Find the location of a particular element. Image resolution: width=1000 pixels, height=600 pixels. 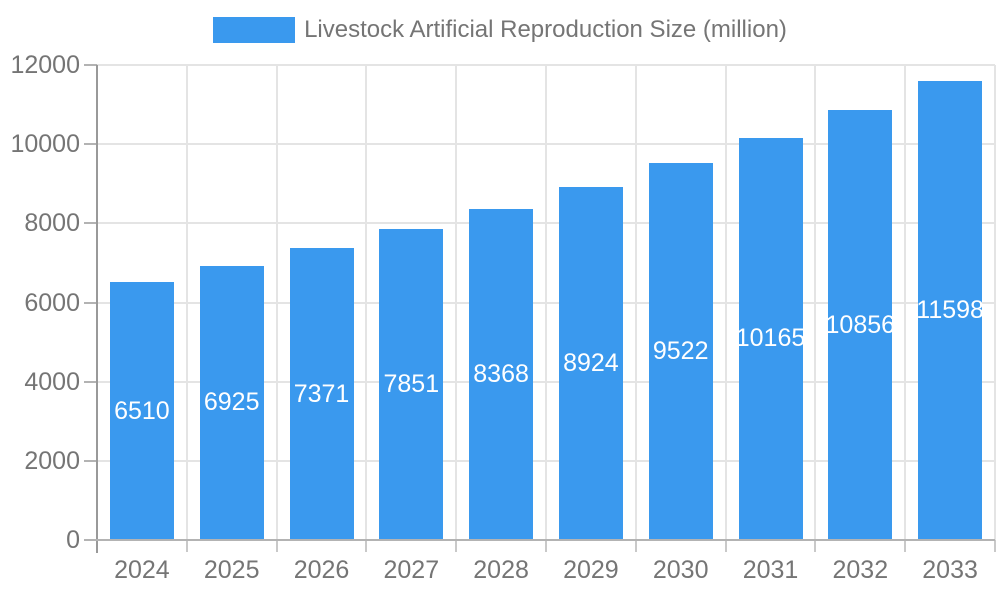

x-tick-label: 2028 is located at coordinates (501, 570).